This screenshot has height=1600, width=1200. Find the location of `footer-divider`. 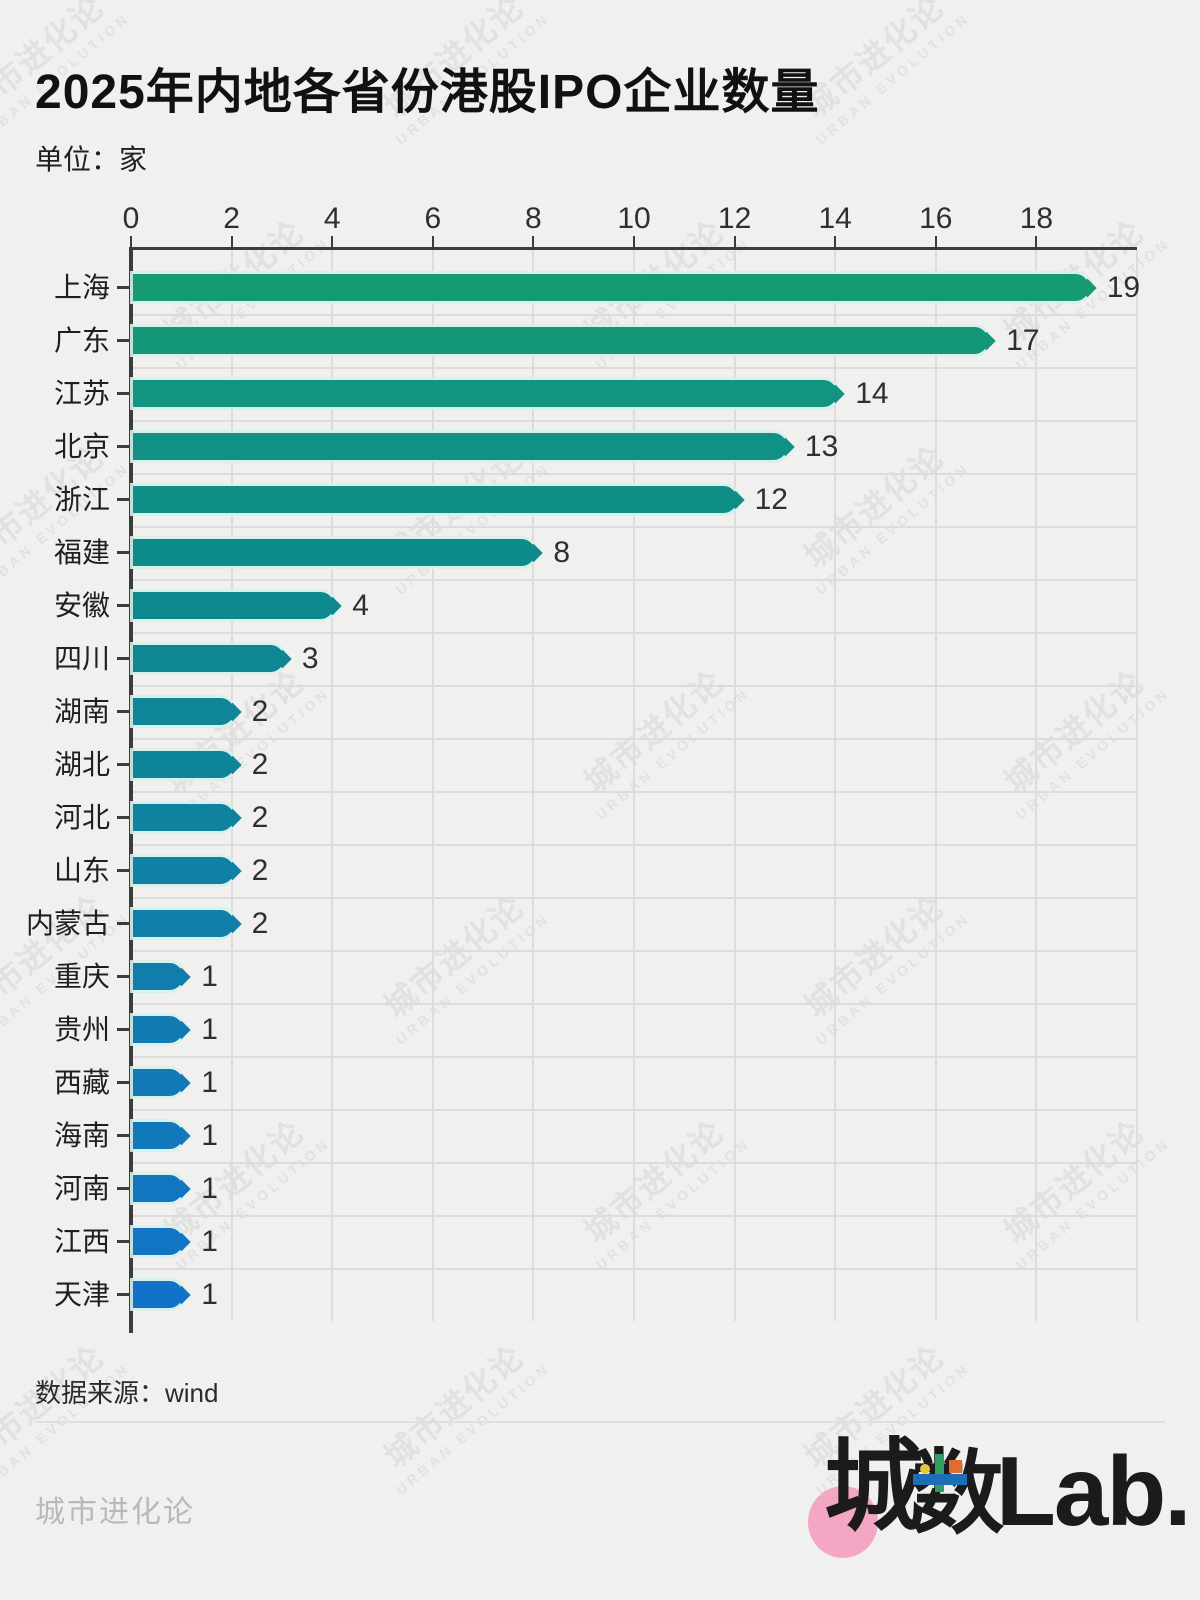

footer-divider is located at coordinates (600, 1422).